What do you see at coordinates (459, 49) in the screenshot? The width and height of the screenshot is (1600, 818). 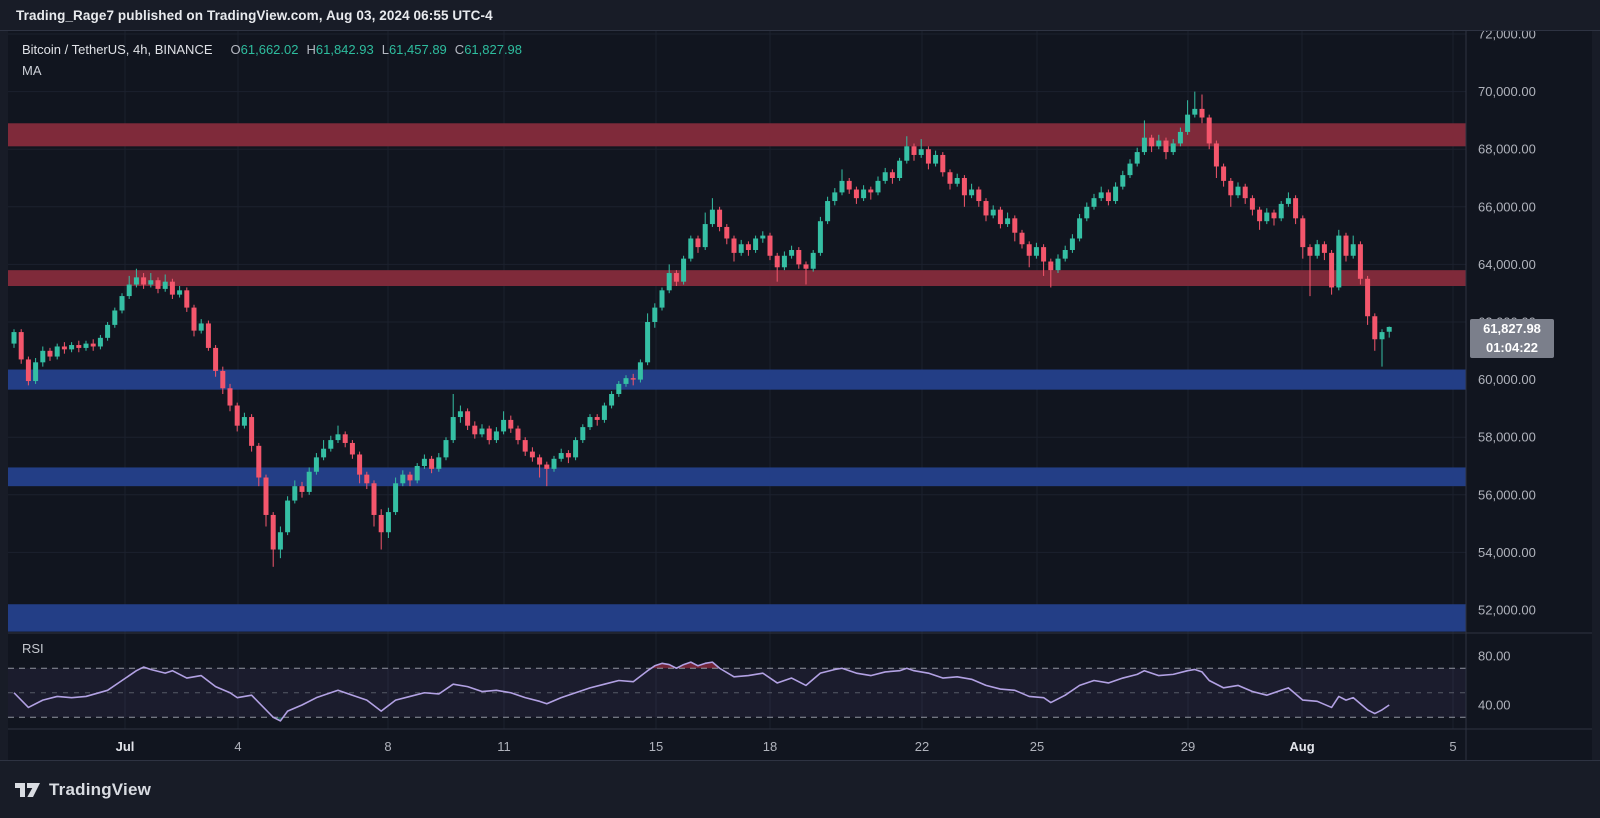 I see `close-label: C` at bounding box center [459, 49].